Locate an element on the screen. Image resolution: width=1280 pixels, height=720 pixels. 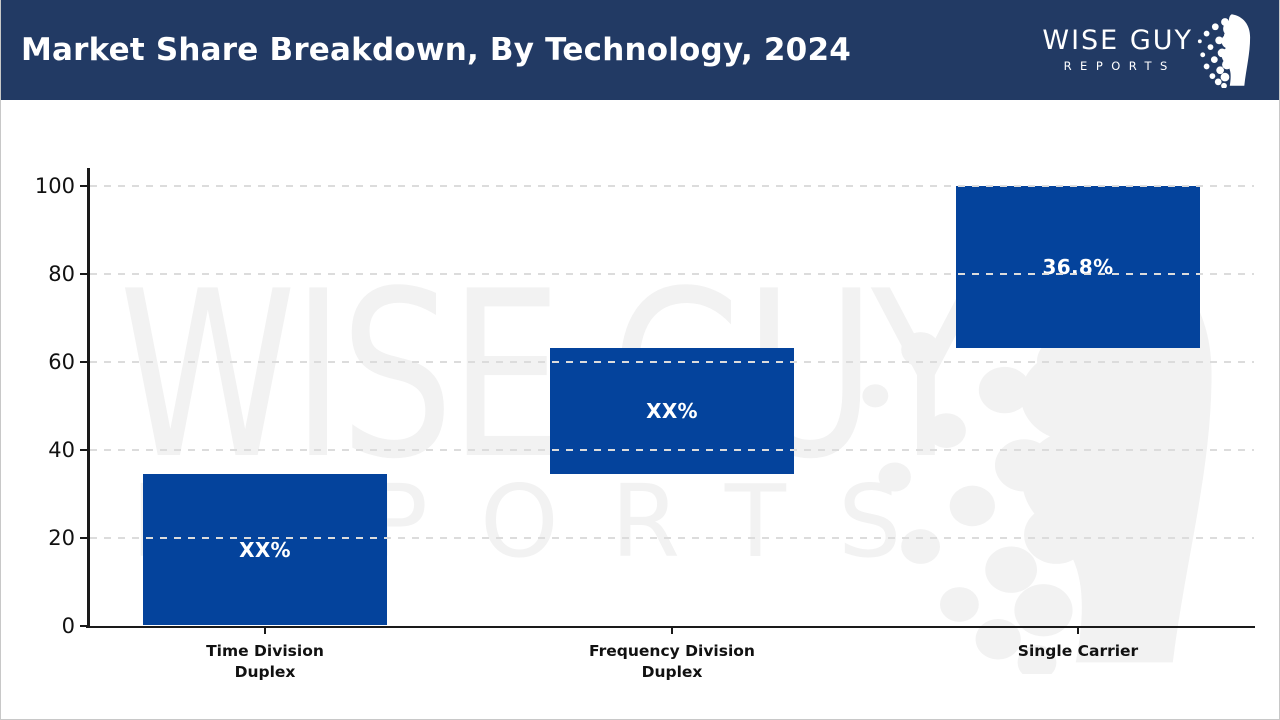
y-tick-label: 20 is located at coordinates (61, 537).